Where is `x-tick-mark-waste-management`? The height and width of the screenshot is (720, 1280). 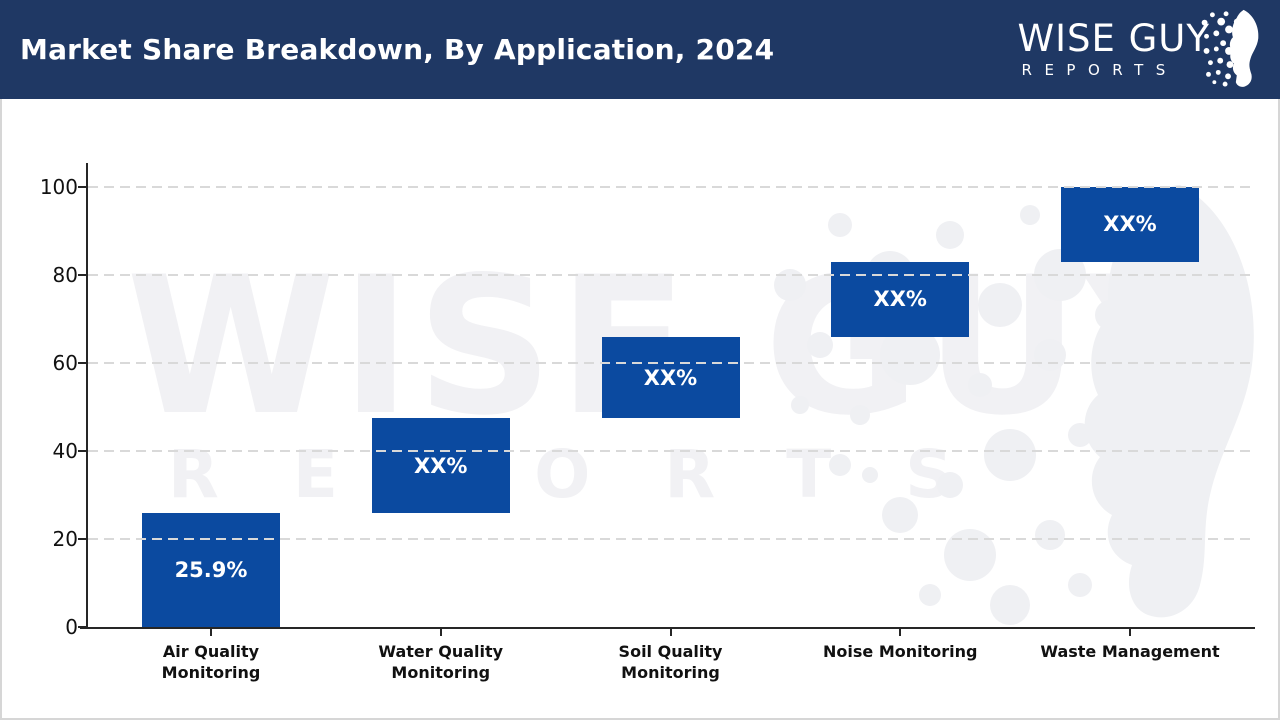 x-tick-mark-waste-management is located at coordinates (1130, 632).